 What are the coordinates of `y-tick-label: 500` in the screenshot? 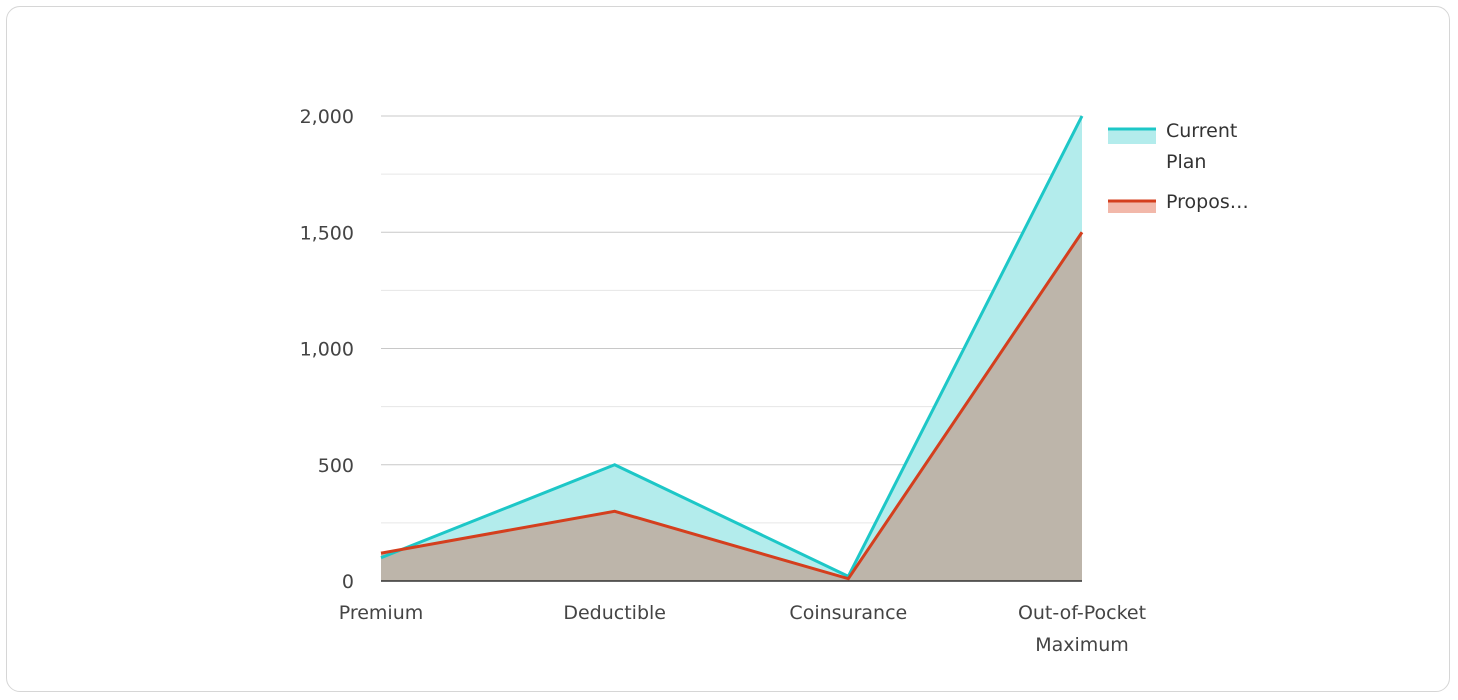 It's located at (336, 466).